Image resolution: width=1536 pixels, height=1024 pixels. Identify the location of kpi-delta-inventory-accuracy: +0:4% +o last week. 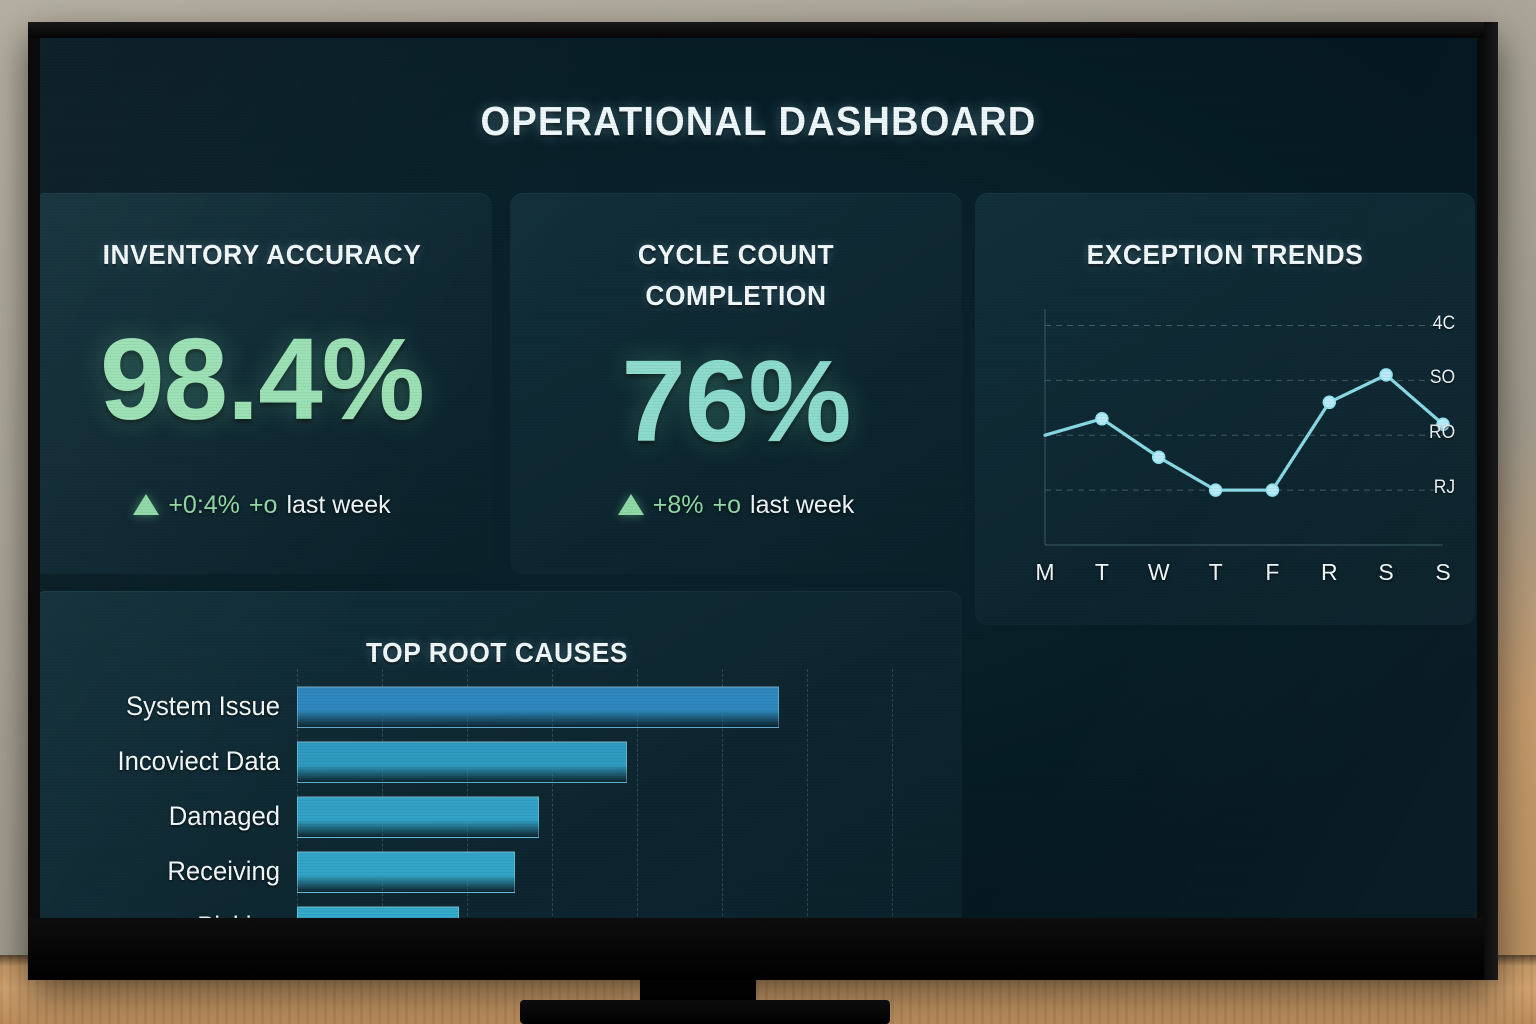
(266, 505).